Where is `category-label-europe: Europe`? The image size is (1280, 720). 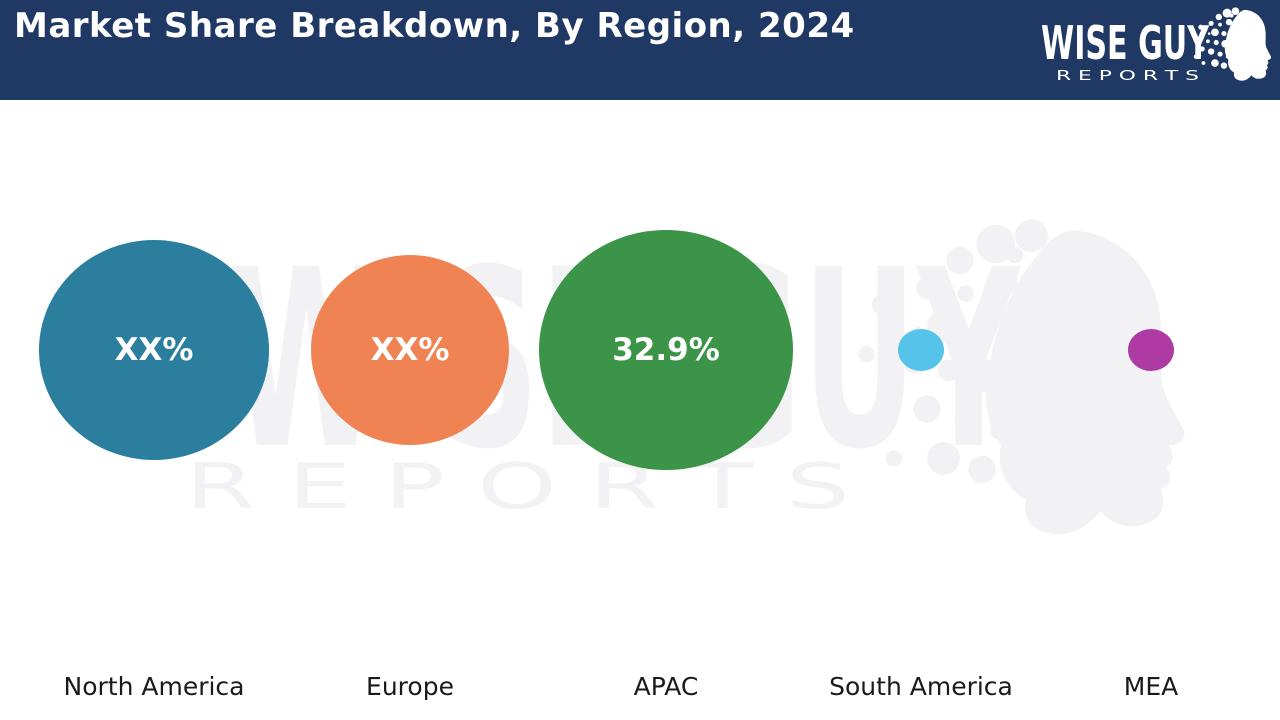
category-label-europe: Europe is located at coordinates (410, 686).